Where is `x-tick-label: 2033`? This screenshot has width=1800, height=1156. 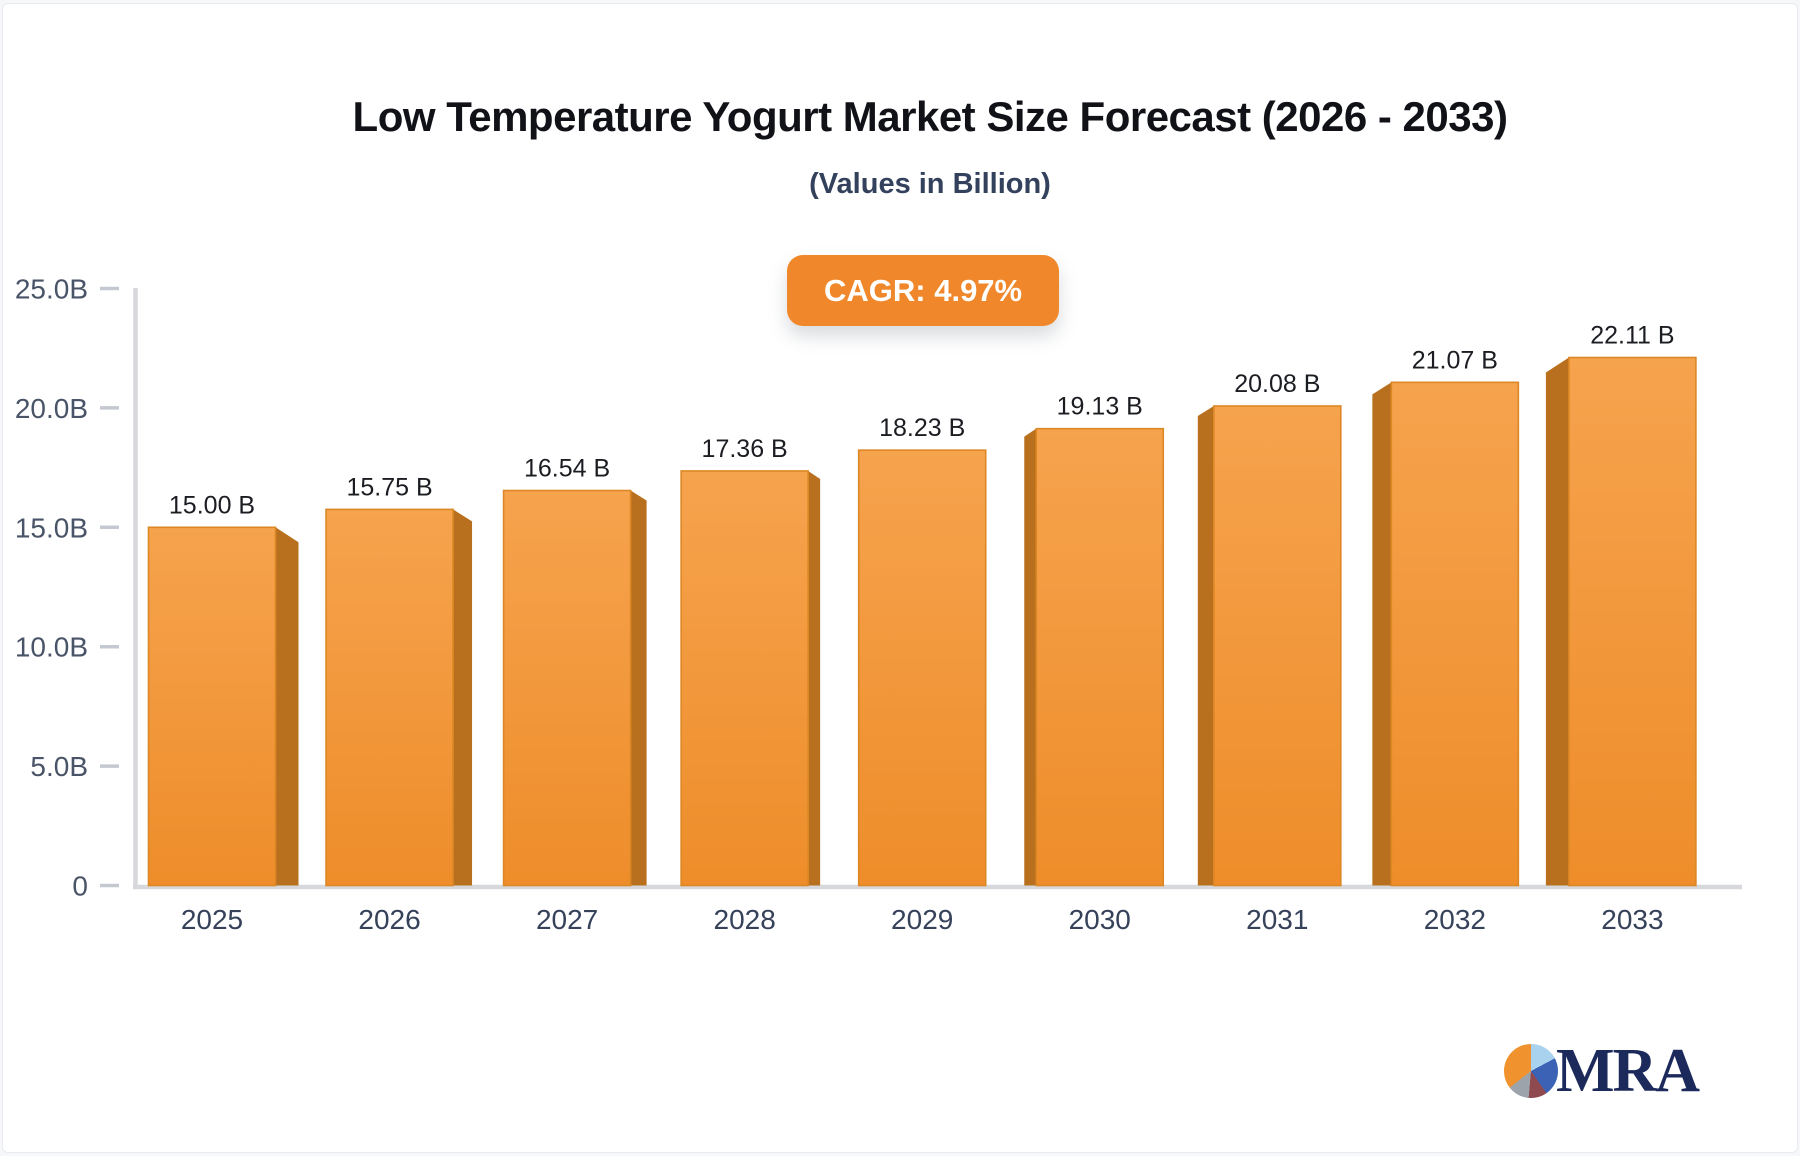
x-tick-label: 2033 is located at coordinates (1632, 919).